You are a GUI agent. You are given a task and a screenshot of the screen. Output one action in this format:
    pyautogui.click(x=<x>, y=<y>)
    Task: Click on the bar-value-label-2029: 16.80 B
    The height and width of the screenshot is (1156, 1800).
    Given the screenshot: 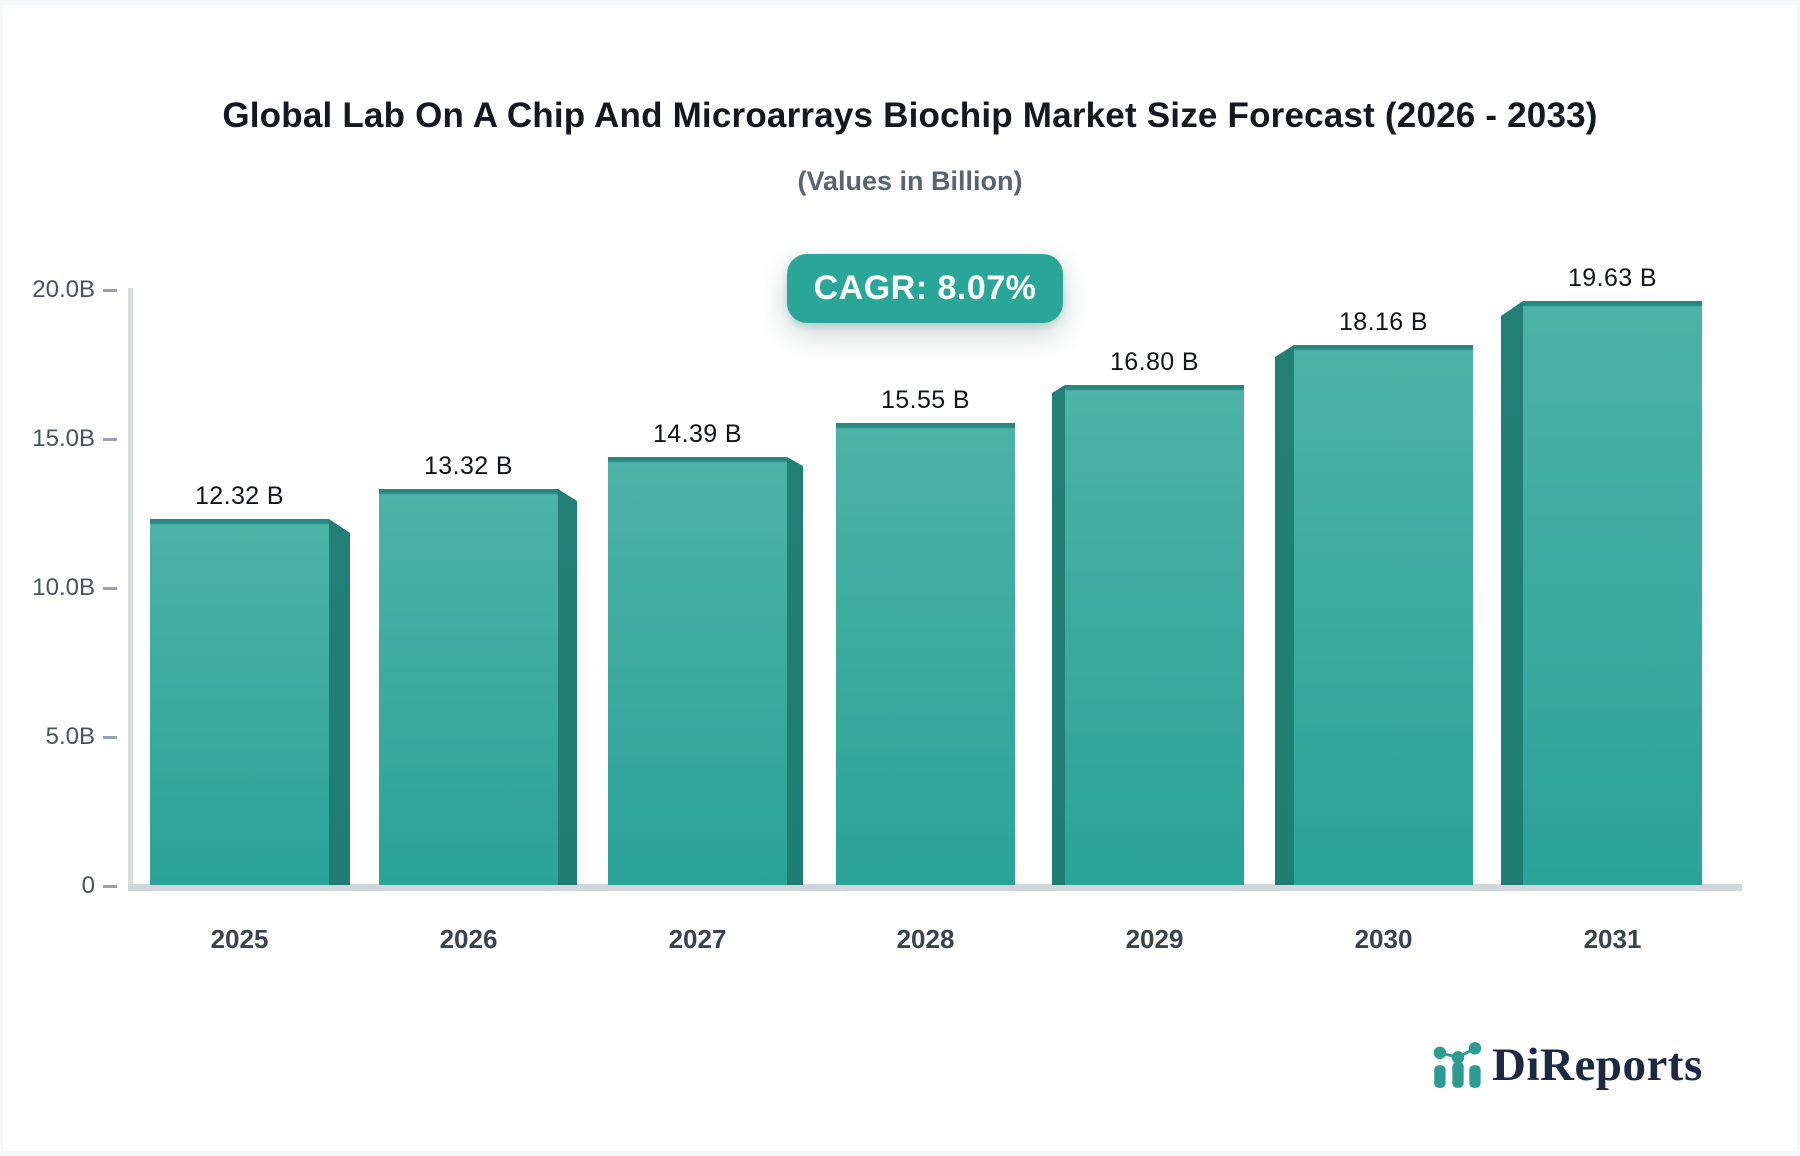 What is the action you would take?
    pyautogui.click(x=1154, y=362)
    